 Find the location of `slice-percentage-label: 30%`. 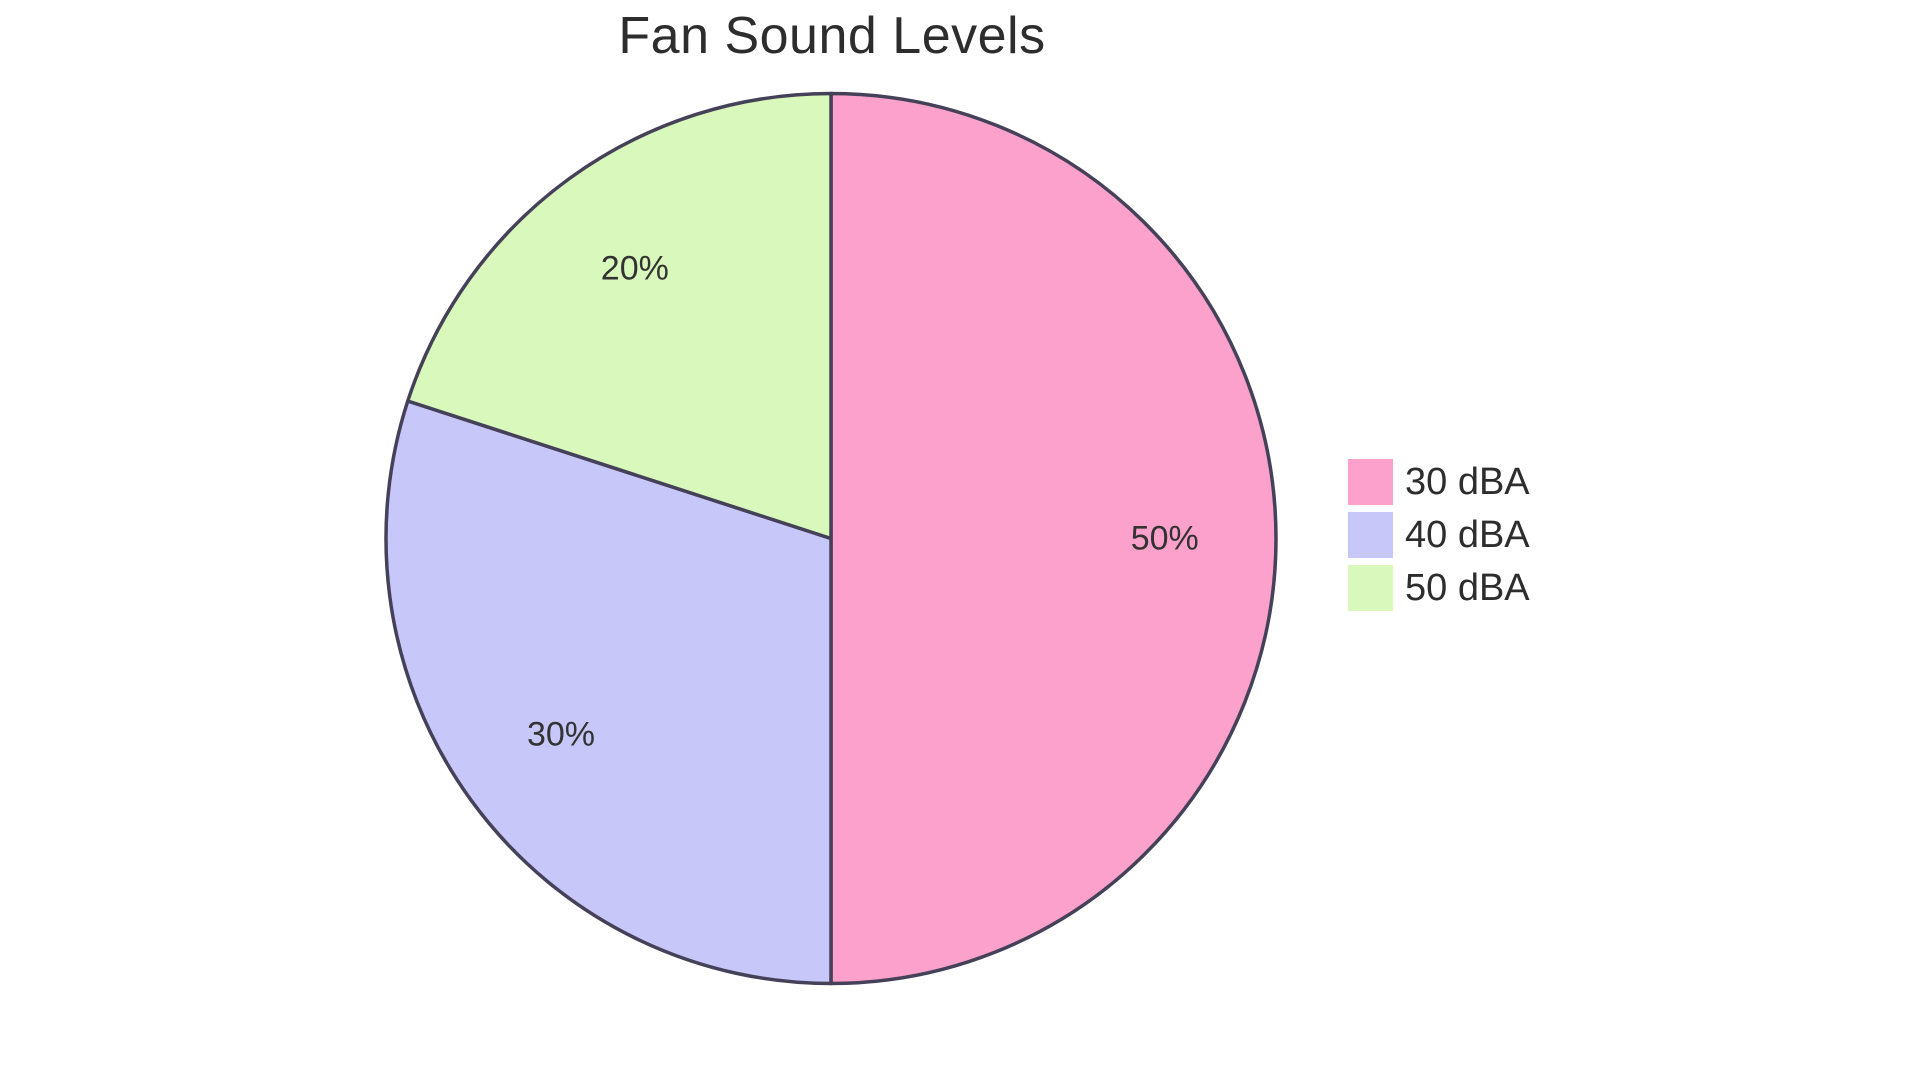

slice-percentage-label: 30% is located at coordinates (561, 735).